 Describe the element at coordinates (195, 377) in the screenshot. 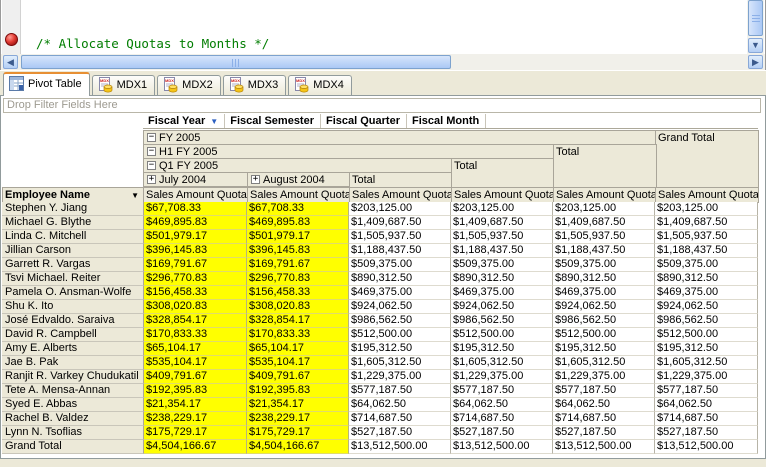

I see `value-cell-july: $409,791.67` at that location.